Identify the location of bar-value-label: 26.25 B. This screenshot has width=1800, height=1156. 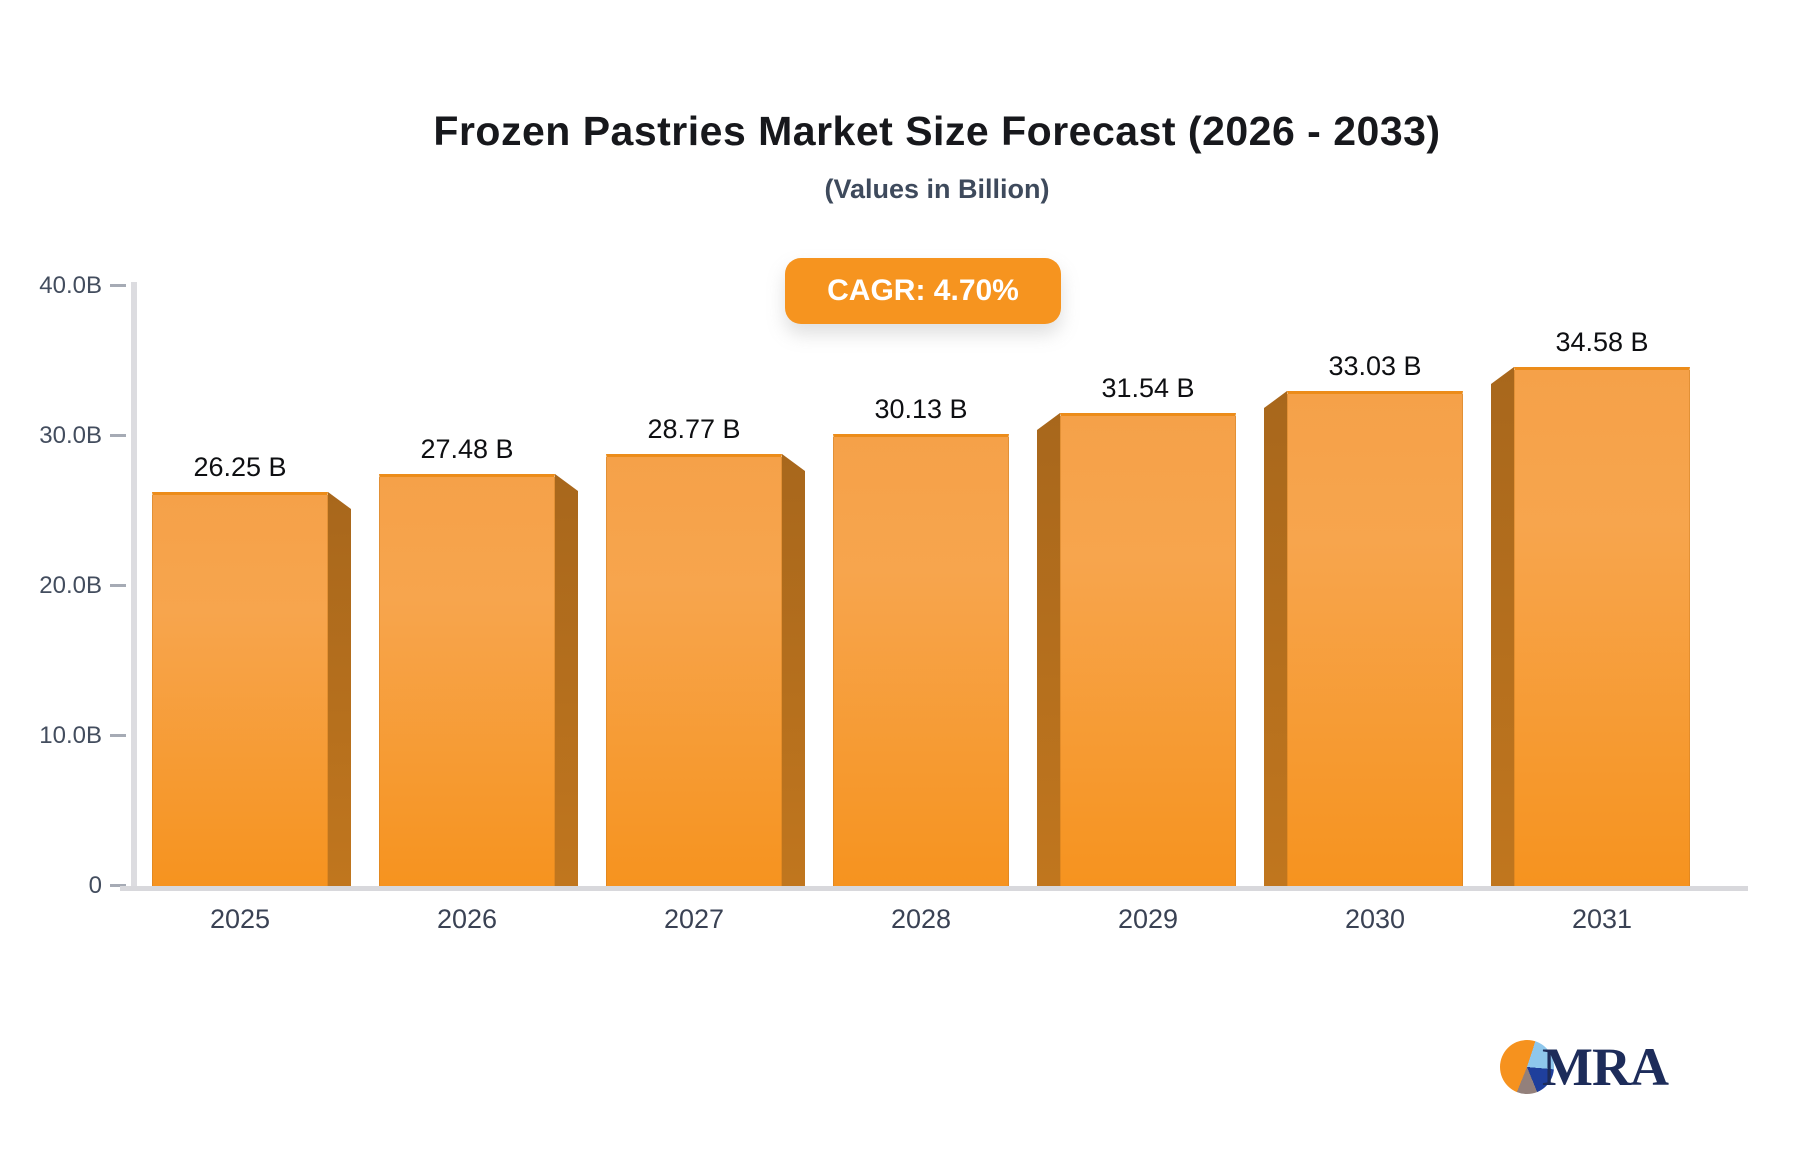
(240, 467).